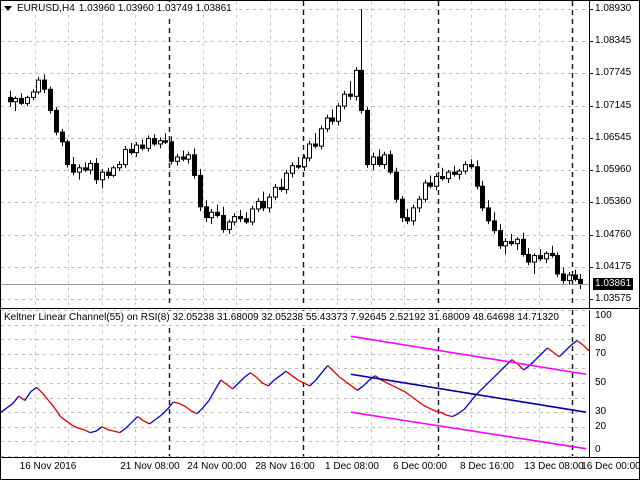 This screenshot has height=480, width=640. Describe the element at coordinates (598, 449) in the screenshot. I see `rsi-axis-label: 0` at that location.